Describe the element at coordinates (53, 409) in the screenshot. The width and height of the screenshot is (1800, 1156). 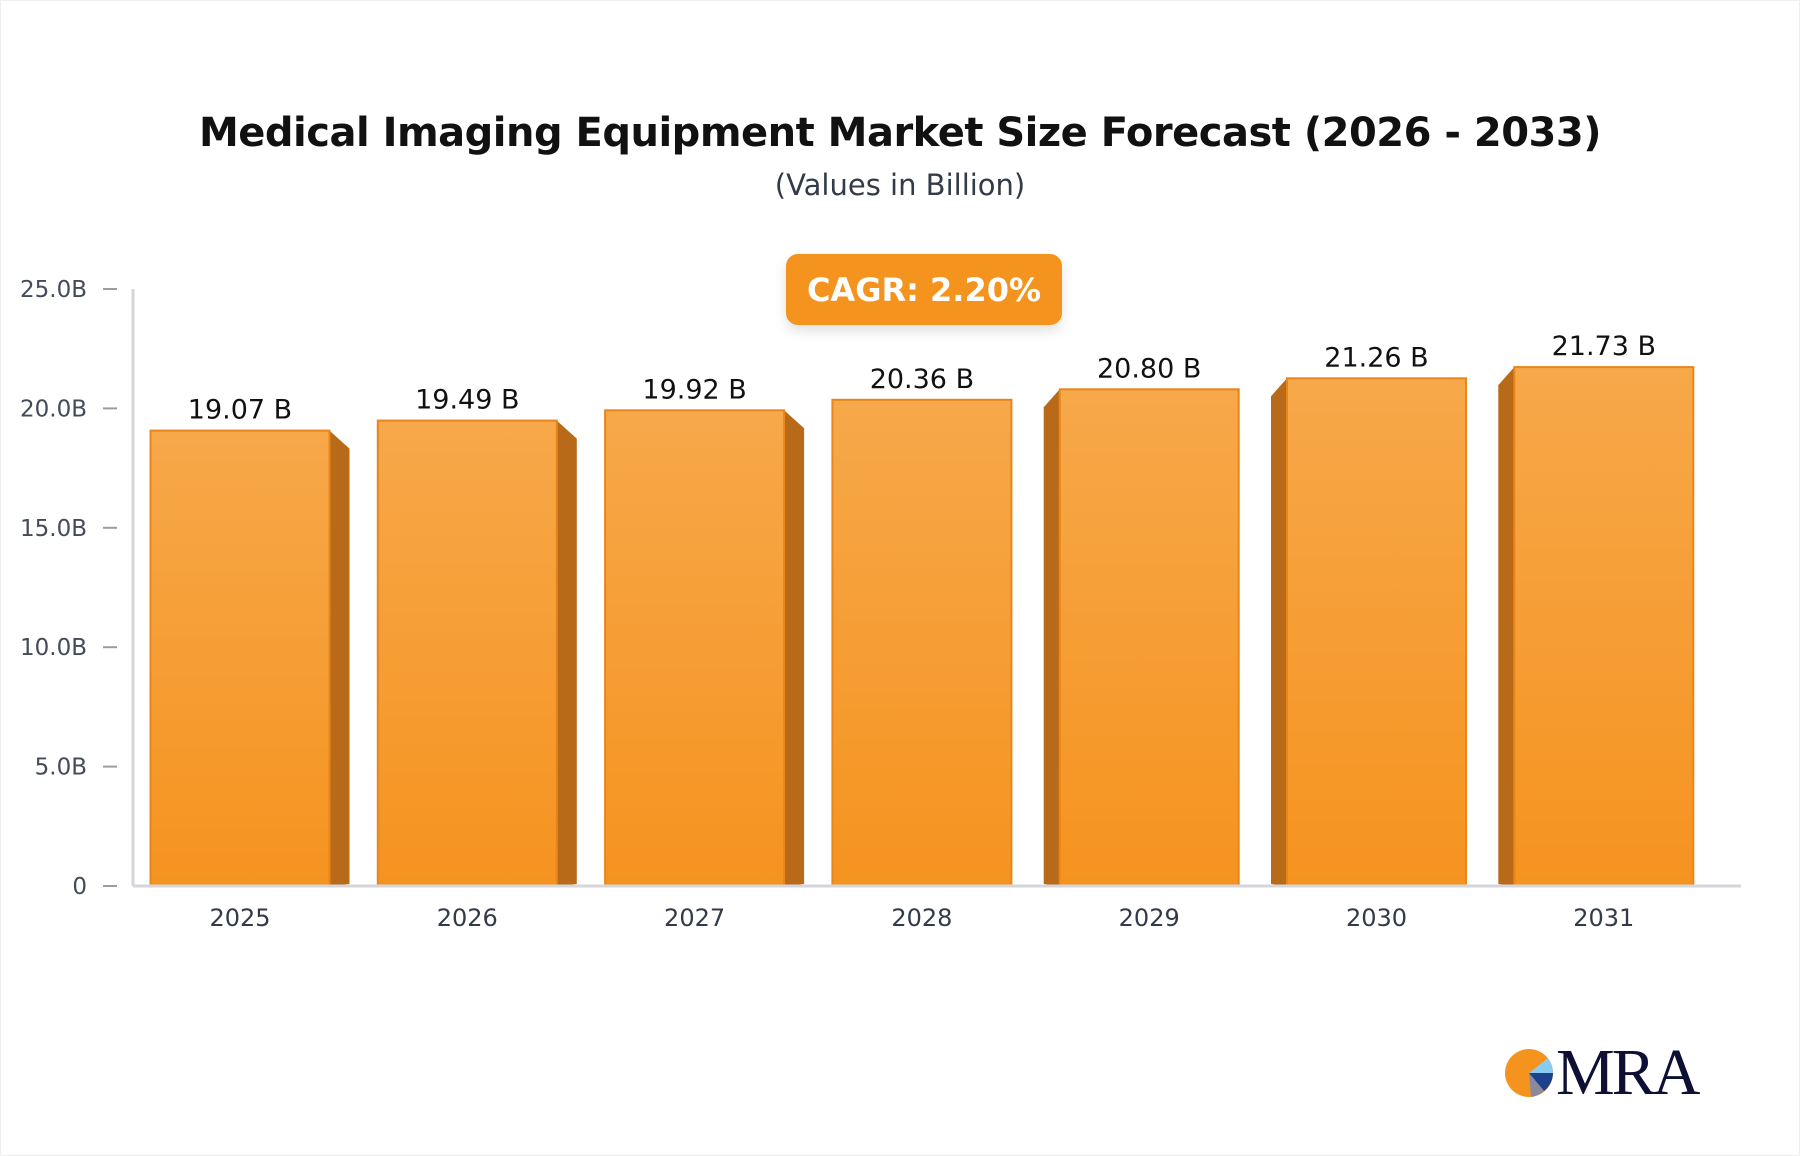
I see `y-tick-label: 20.0B` at that location.